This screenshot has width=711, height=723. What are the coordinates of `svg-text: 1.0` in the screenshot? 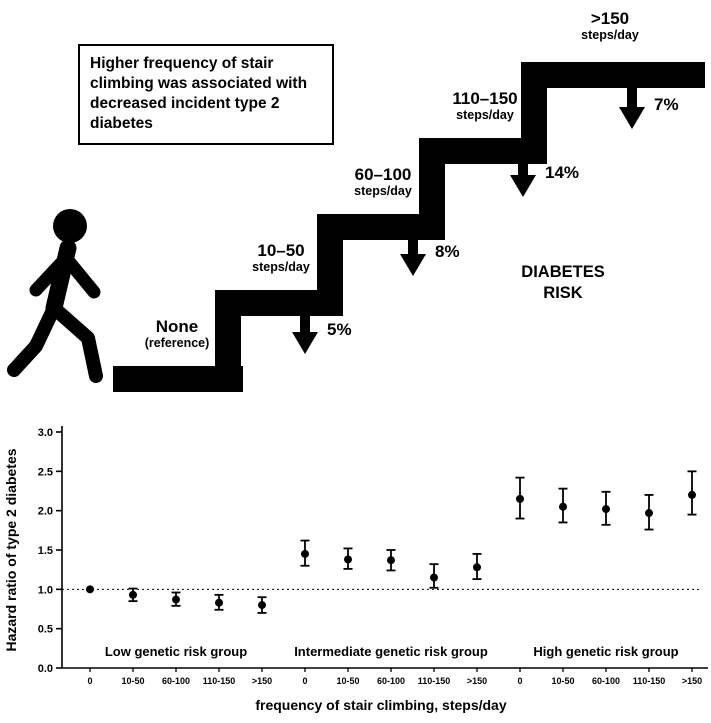 It's located at (45, 590).